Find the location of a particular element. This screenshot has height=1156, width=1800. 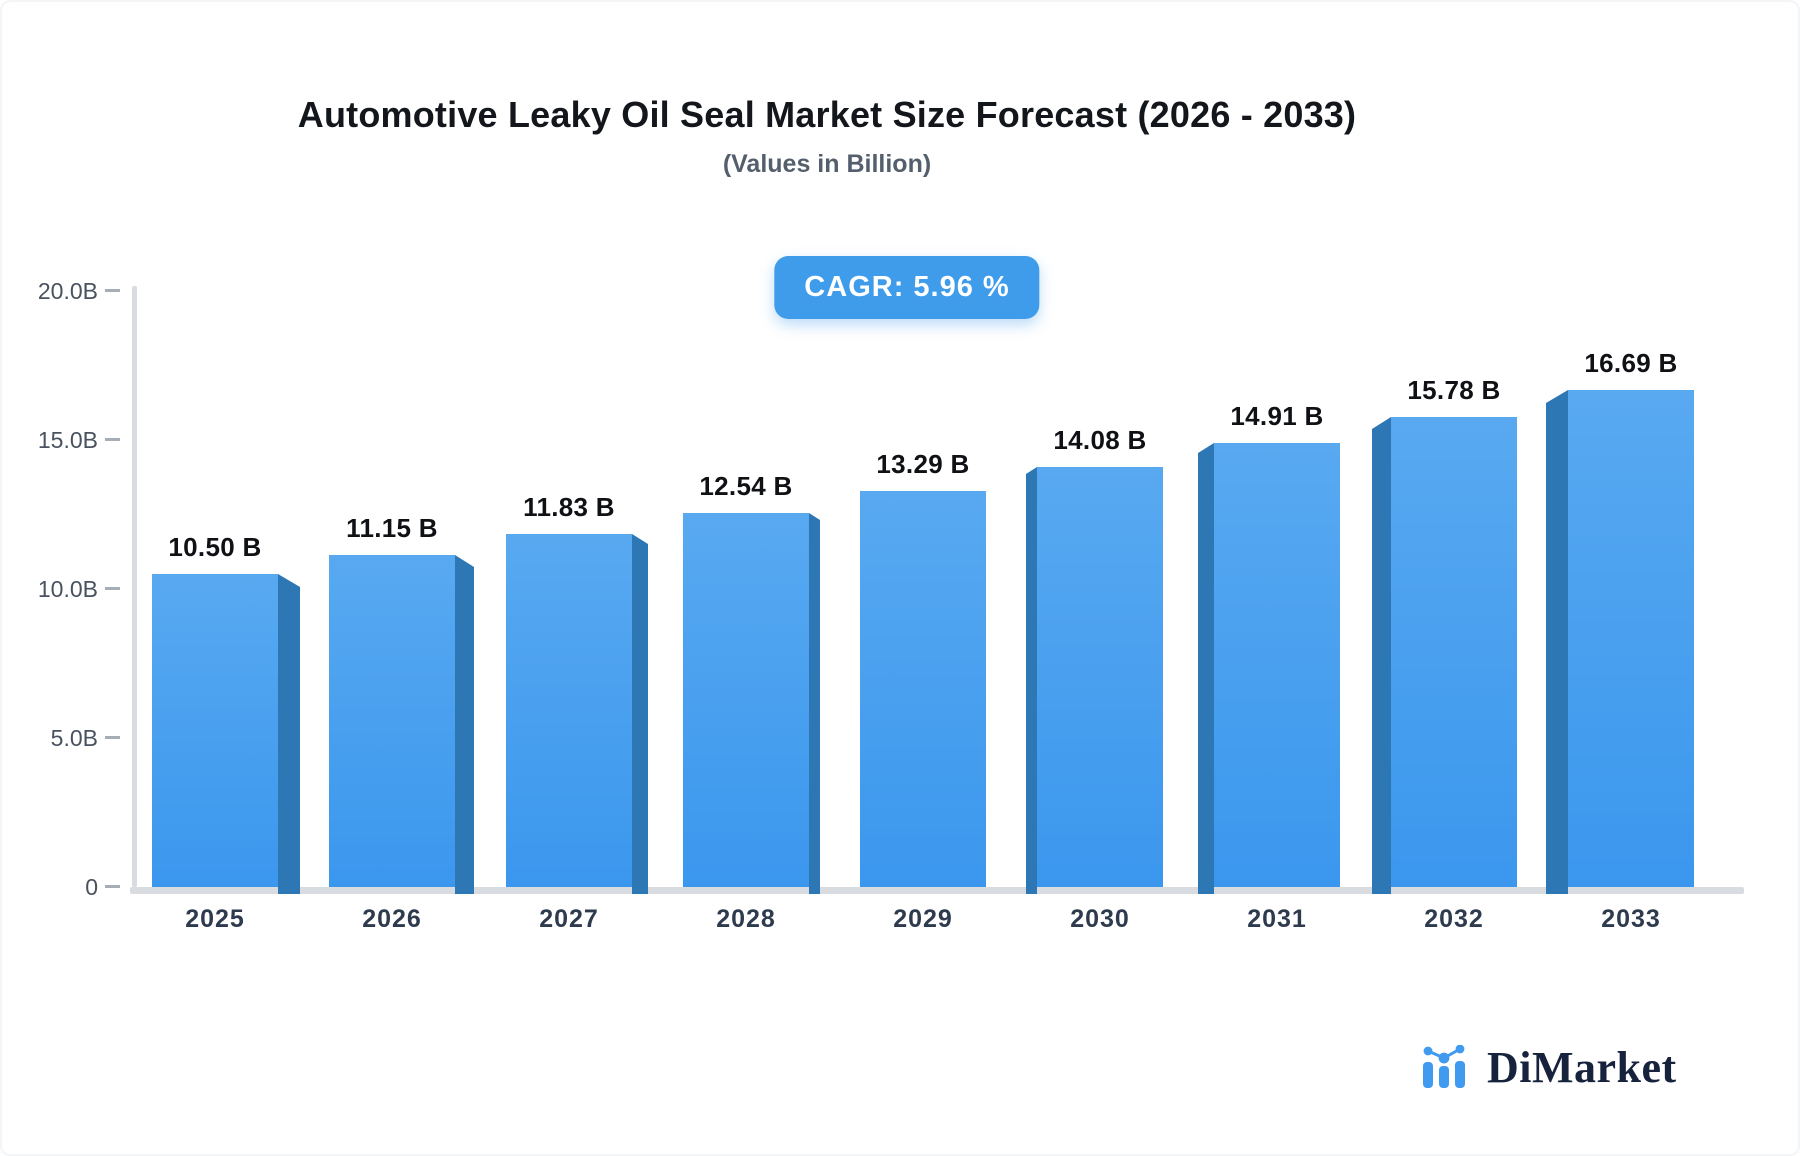

x-axis-label-2030: 2030 is located at coordinates (1100, 919).